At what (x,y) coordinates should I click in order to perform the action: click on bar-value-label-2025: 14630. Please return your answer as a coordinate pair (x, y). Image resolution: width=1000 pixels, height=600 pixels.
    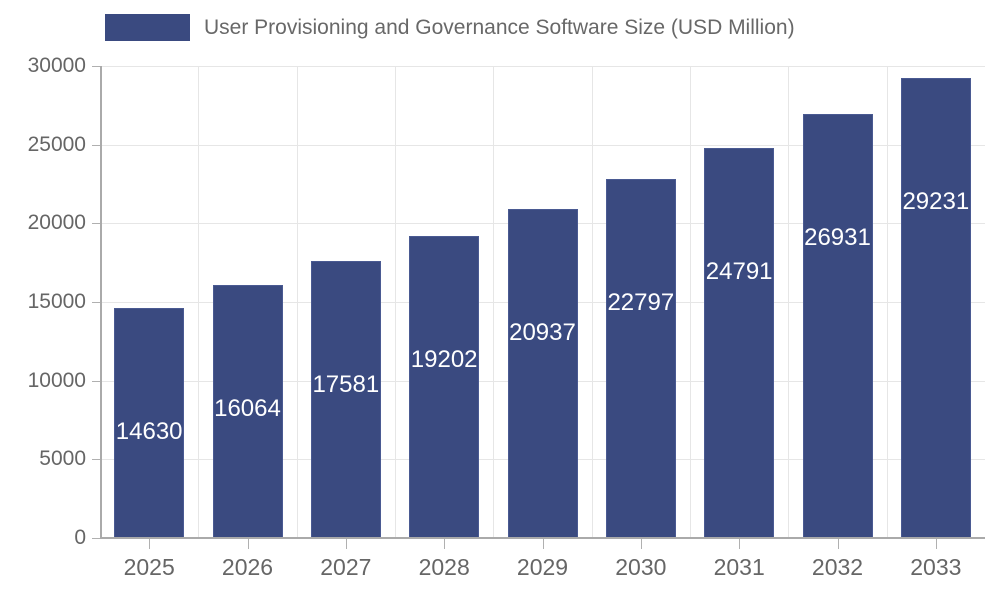
    Looking at the image, I should click on (149, 431).